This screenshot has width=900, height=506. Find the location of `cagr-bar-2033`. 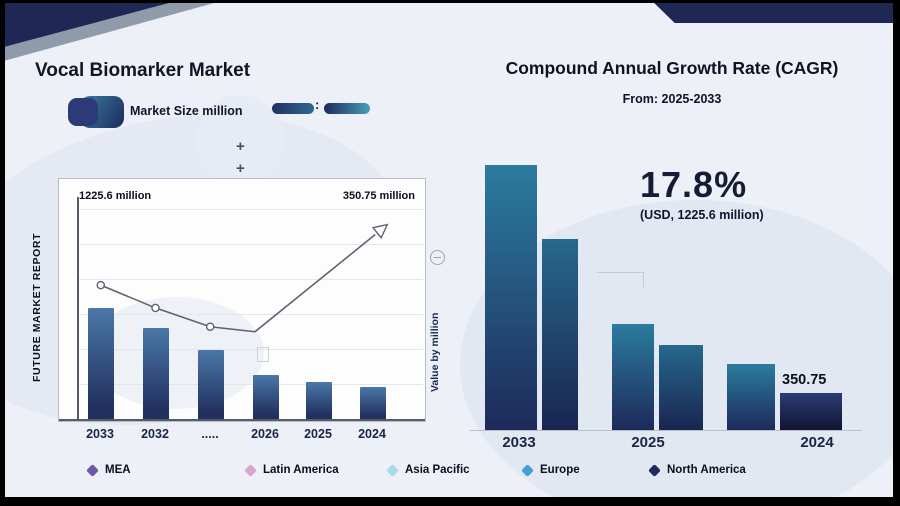

cagr-bar-2033 is located at coordinates (511, 297).